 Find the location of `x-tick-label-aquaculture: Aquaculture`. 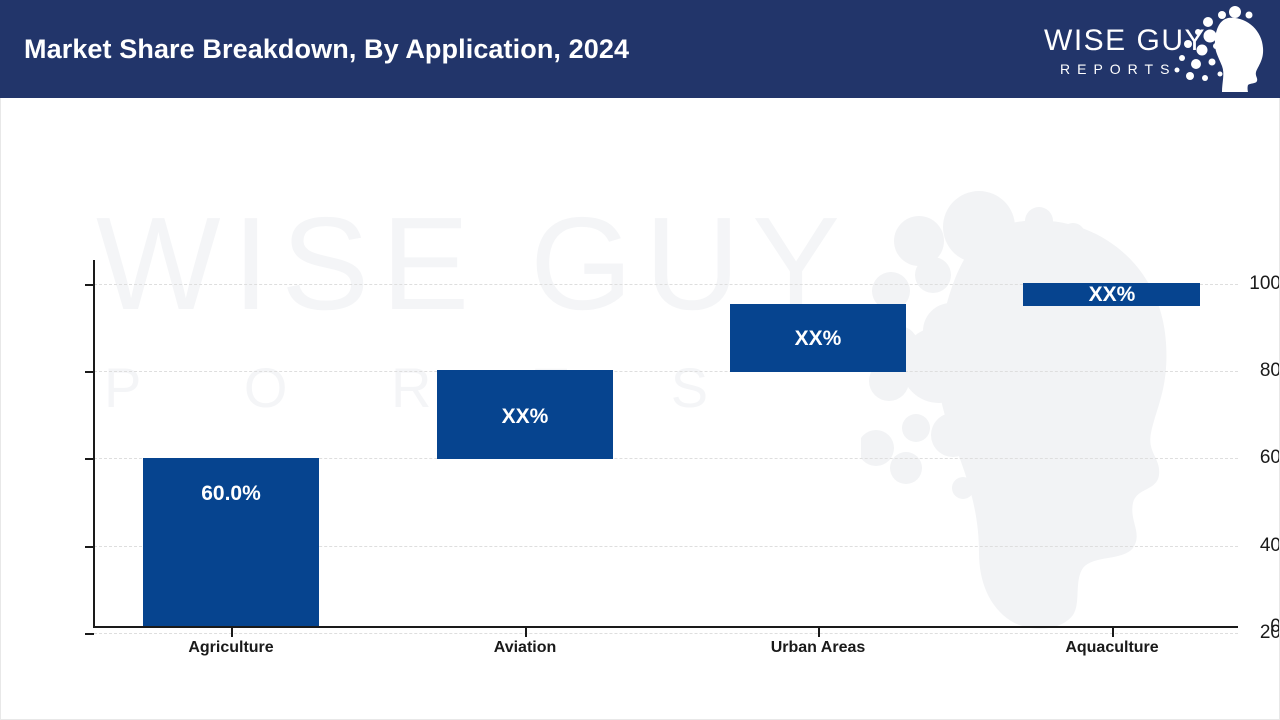

x-tick-label-aquaculture: Aquaculture is located at coordinates (1112, 647).